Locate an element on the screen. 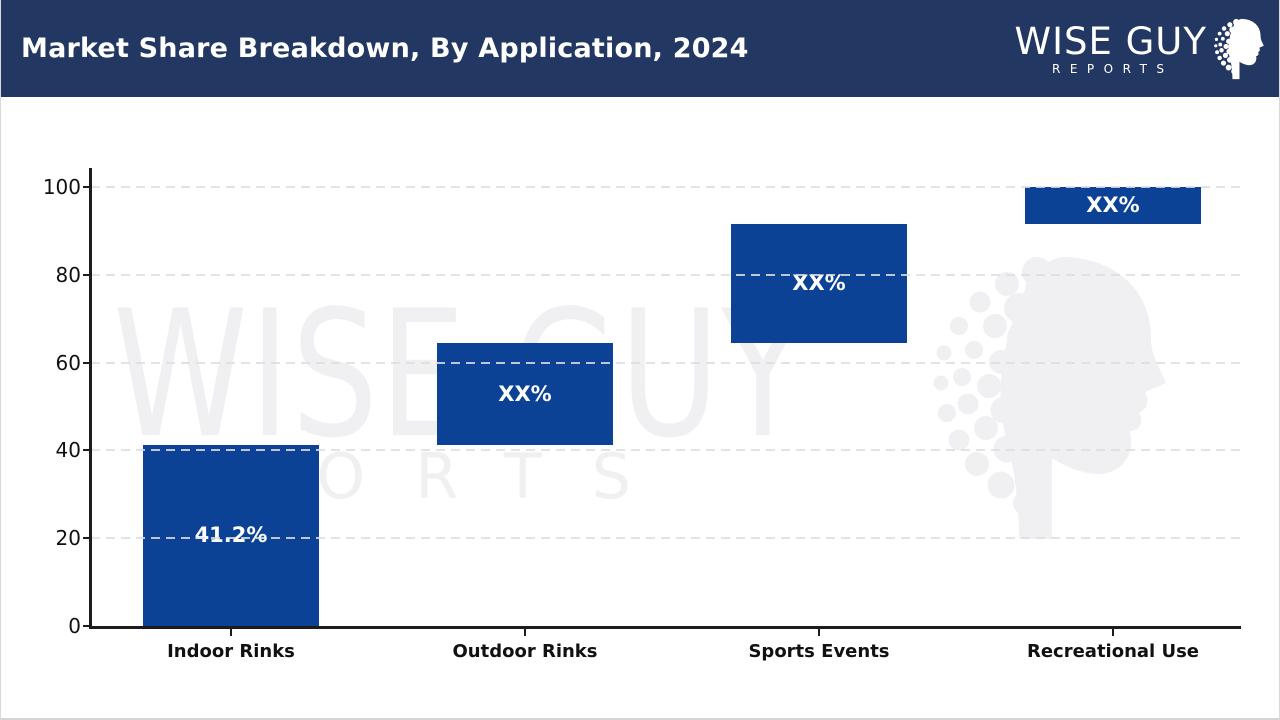  x-category-label-4: Recreational Use is located at coordinates (1113, 651).